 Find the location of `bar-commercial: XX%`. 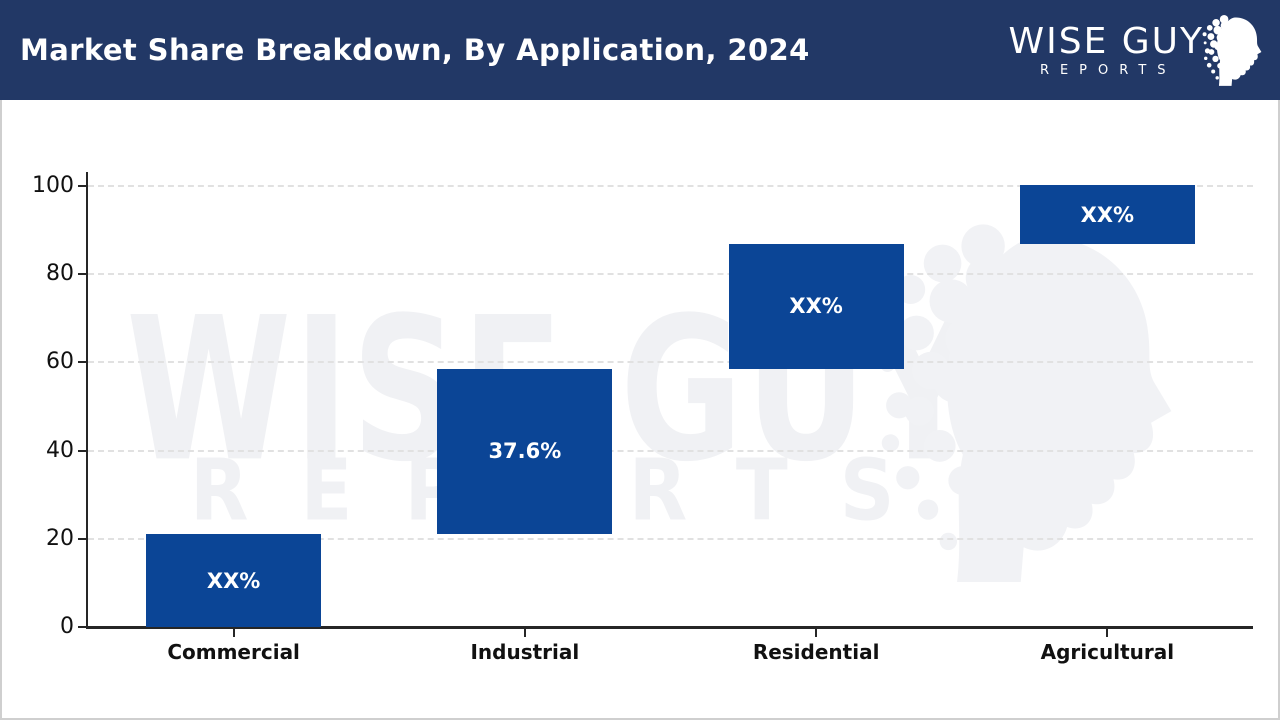

bar-commercial: XX% is located at coordinates (234, 580).